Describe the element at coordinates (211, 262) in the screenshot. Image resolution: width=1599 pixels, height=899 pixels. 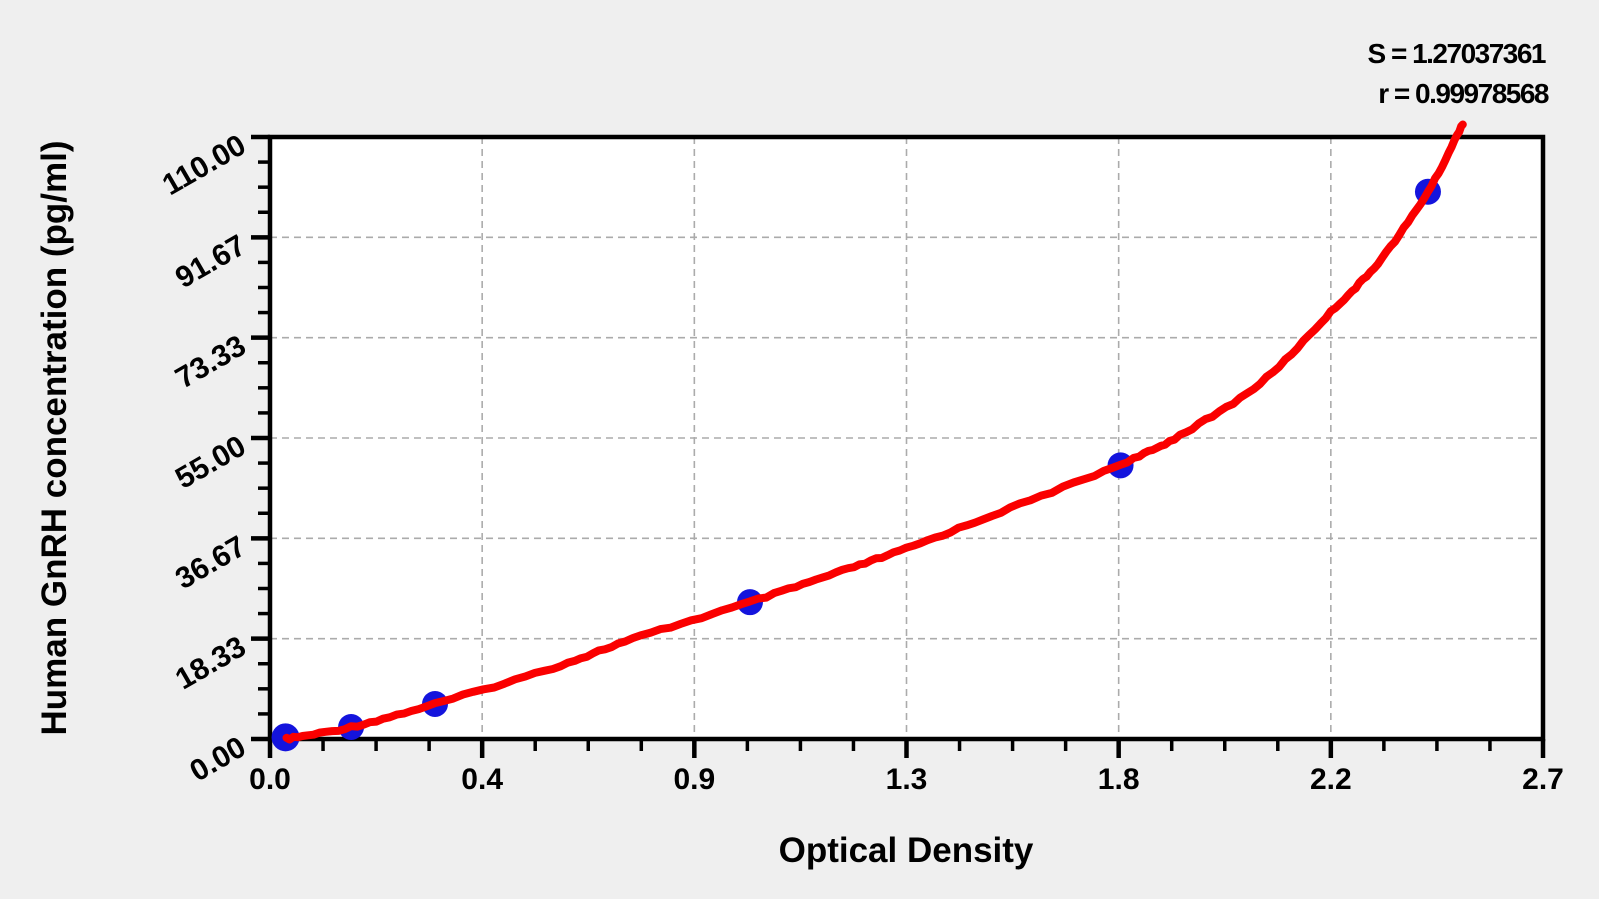
I see `y-tick-label: 91.67` at that location.